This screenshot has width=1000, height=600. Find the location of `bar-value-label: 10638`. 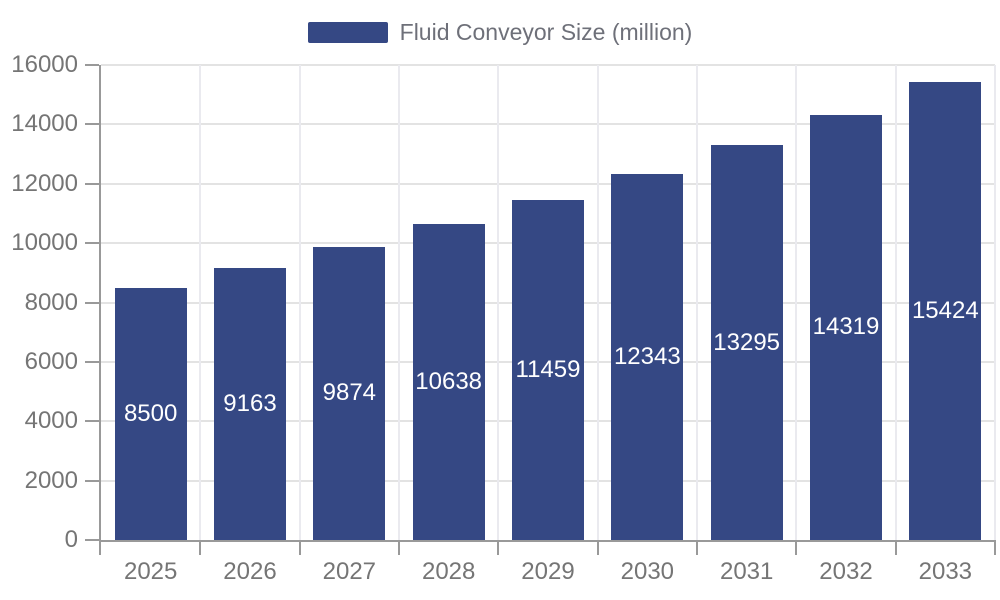

bar-value-label: 10638 is located at coordinates (449, 382).